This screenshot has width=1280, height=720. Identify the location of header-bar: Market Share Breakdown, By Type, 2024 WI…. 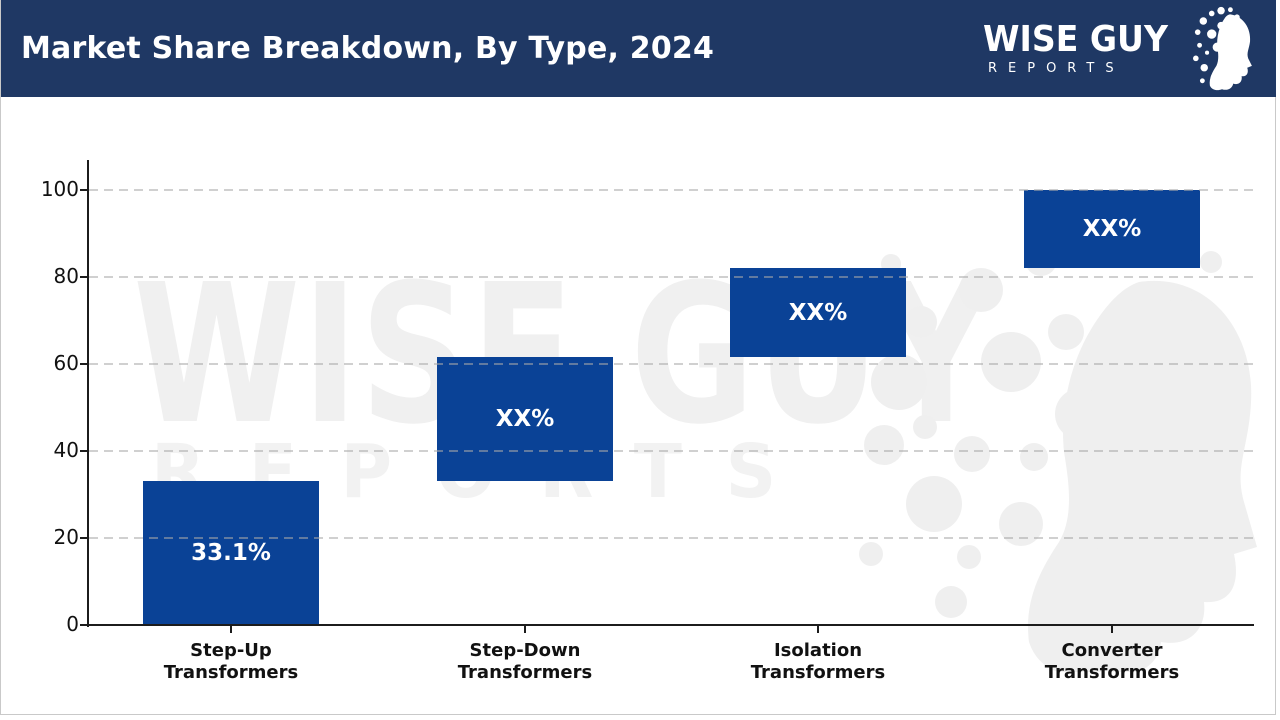
(638, 48).